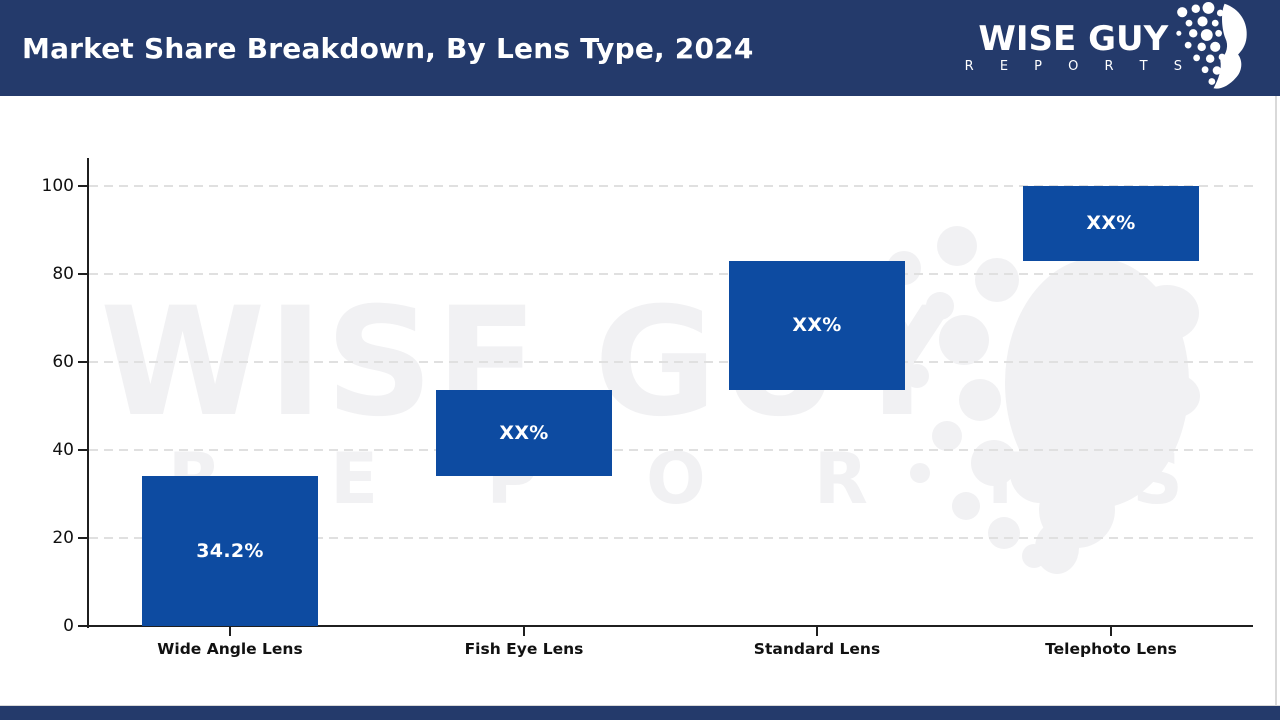 Image resolution: width=1280 pixels, height=720 pixels. I want to click on y-tick-label: 80, so click(63, 274).